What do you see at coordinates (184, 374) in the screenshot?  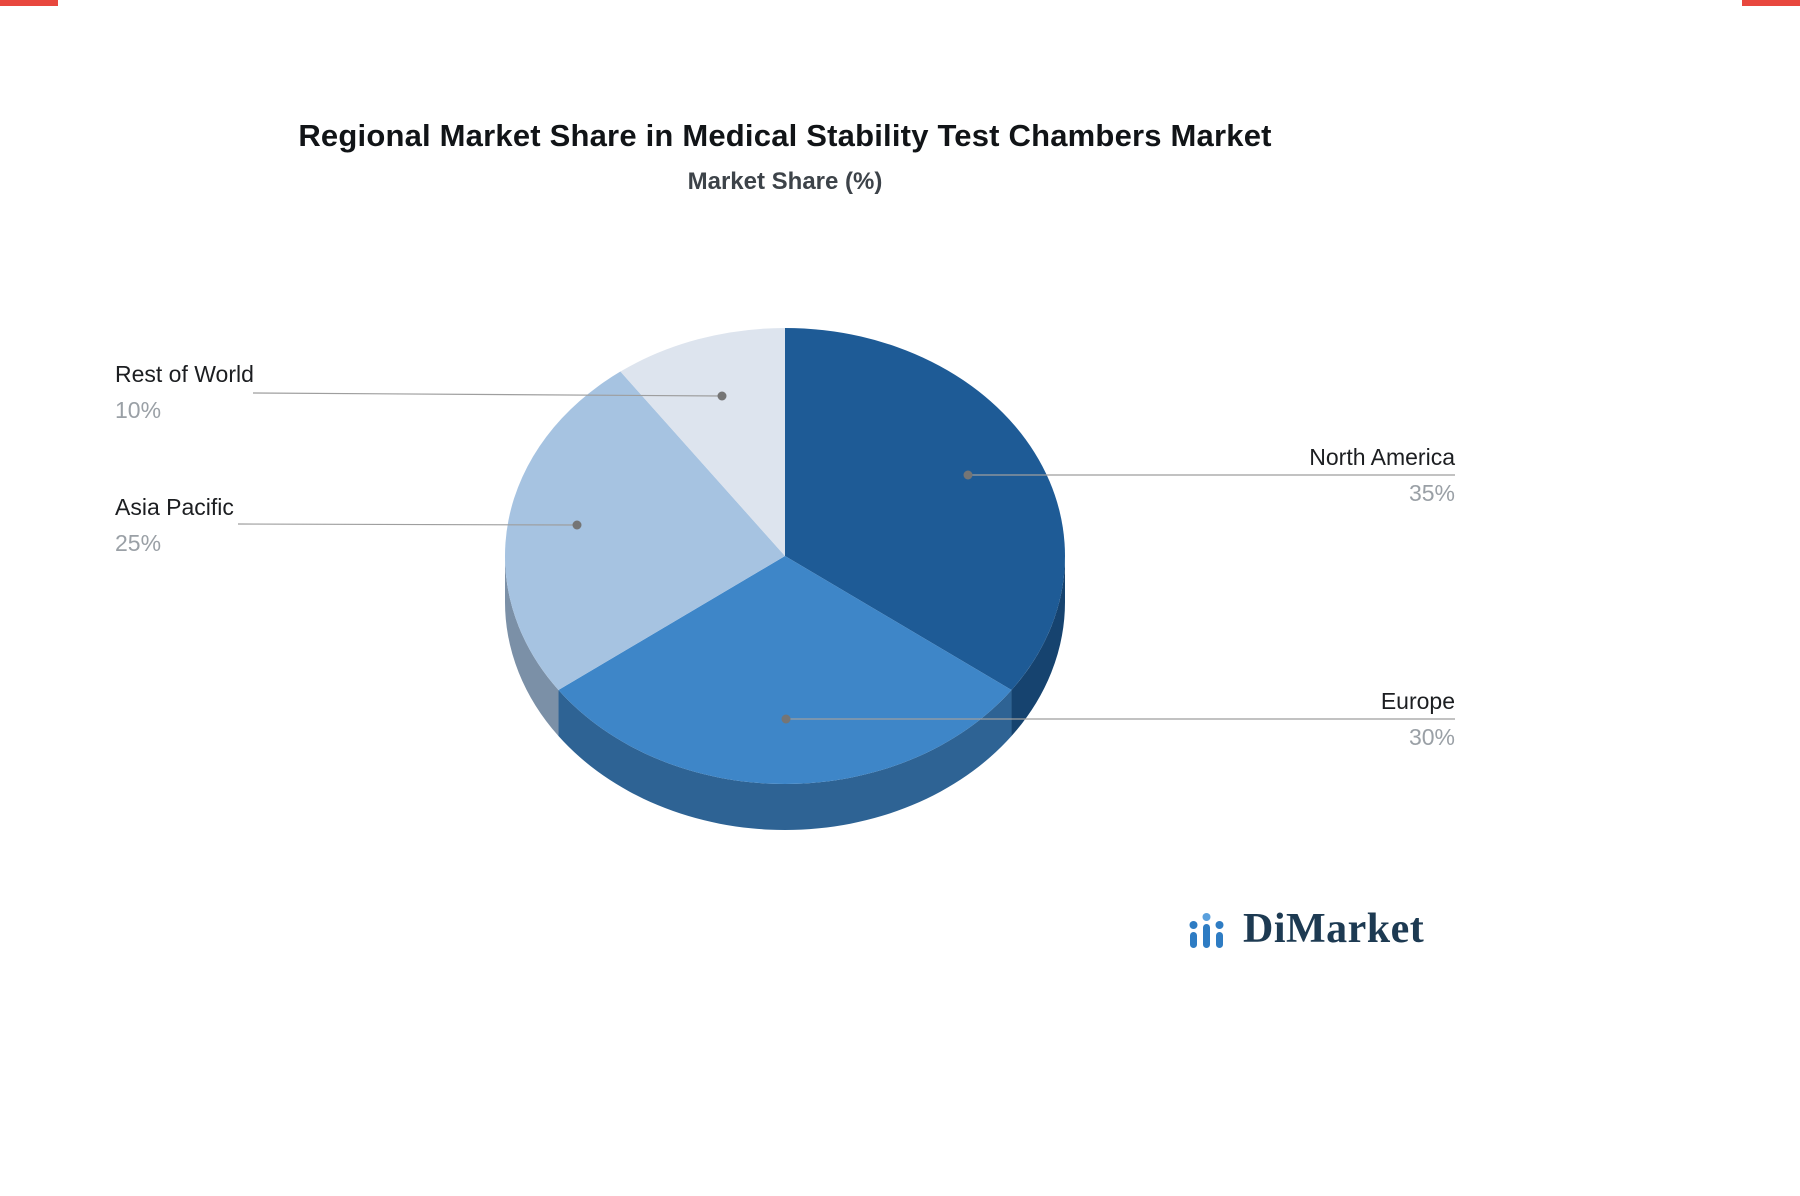 I see `slice-label-rest-of-world: Rest of World` at bounding box center [184, 374].